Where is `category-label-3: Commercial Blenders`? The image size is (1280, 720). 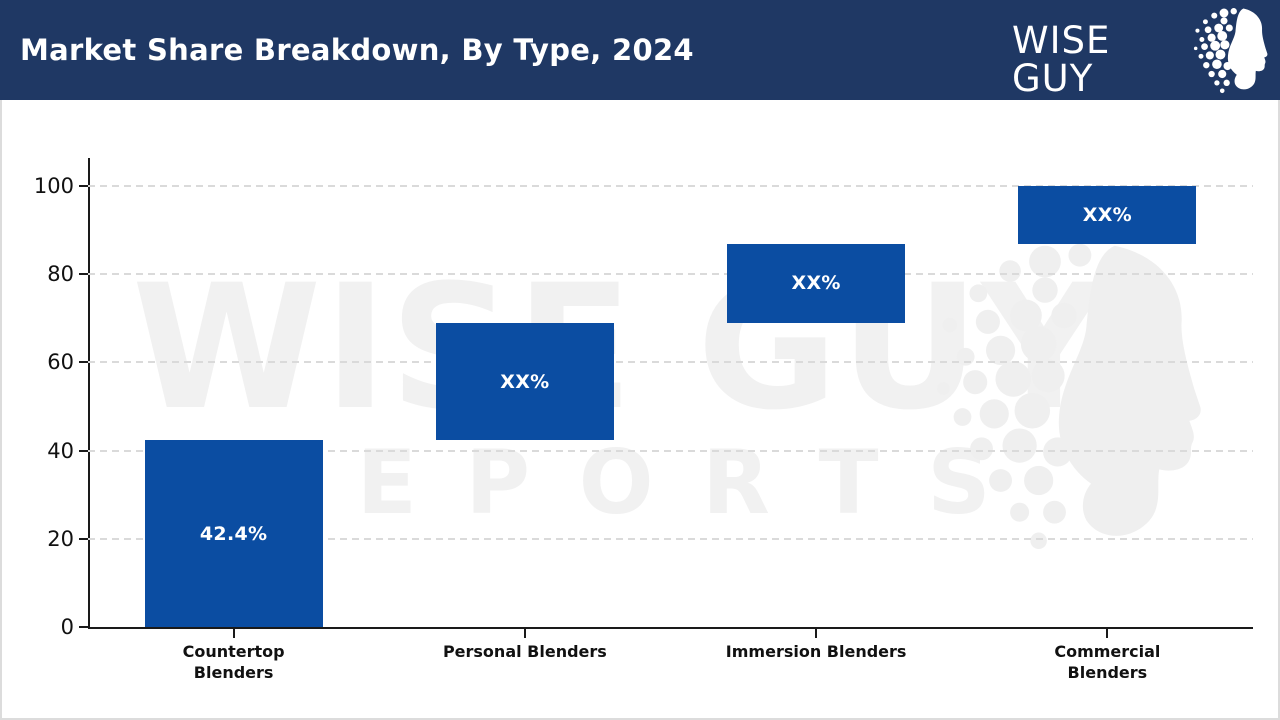
category-label-3: Commercial Blenders is located at coordinates (1107, 662).